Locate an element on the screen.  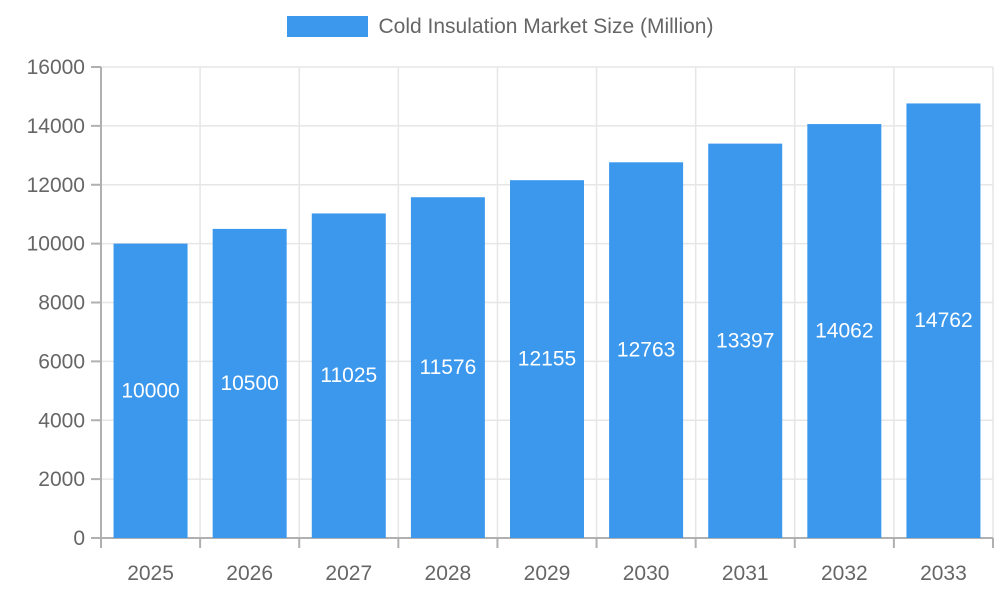
x-tick-label: 2028 is located at coordinates (448, 573).